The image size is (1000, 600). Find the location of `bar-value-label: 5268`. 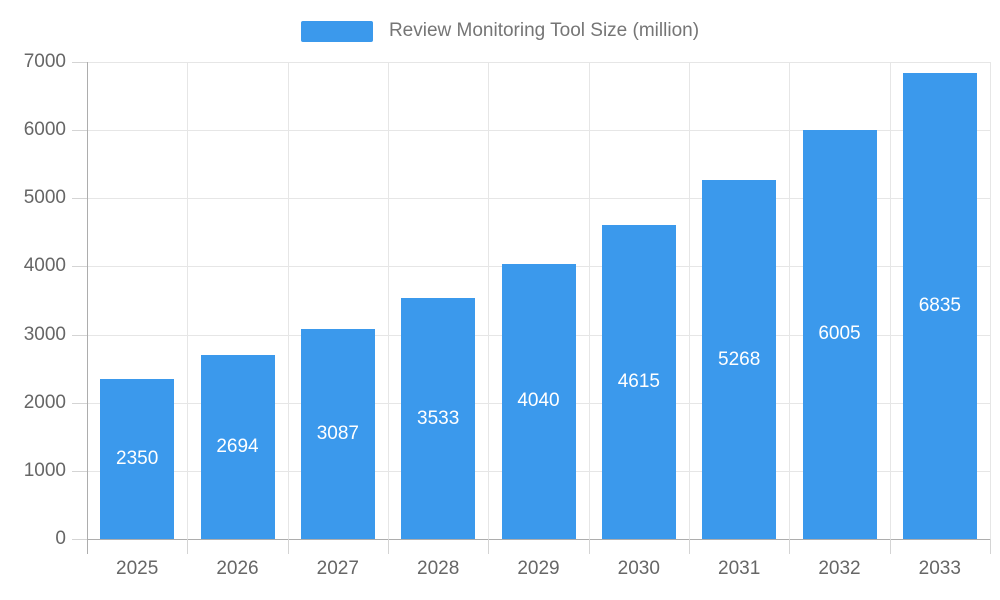

bar-value-label: 5268 is located at coordinates (739, 359).